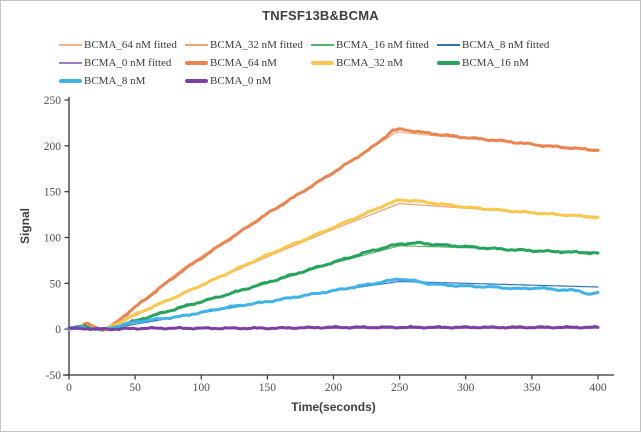 This screenshot has height=432, width=641. I want to click on legend-item: BCMA_32 nM fitted, so click(248, 45).